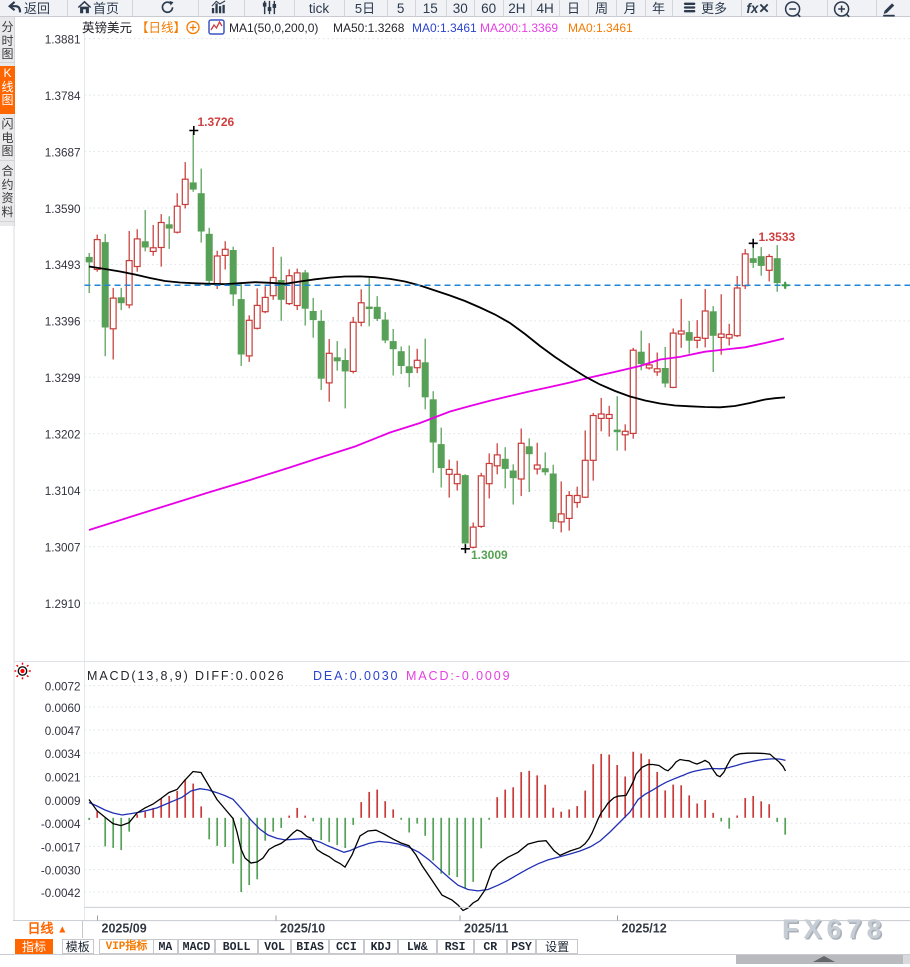 Image resolution: width=910 pixels, height=967 pixels. I want to click on svg-text: 1.3396, so click(63, 322).